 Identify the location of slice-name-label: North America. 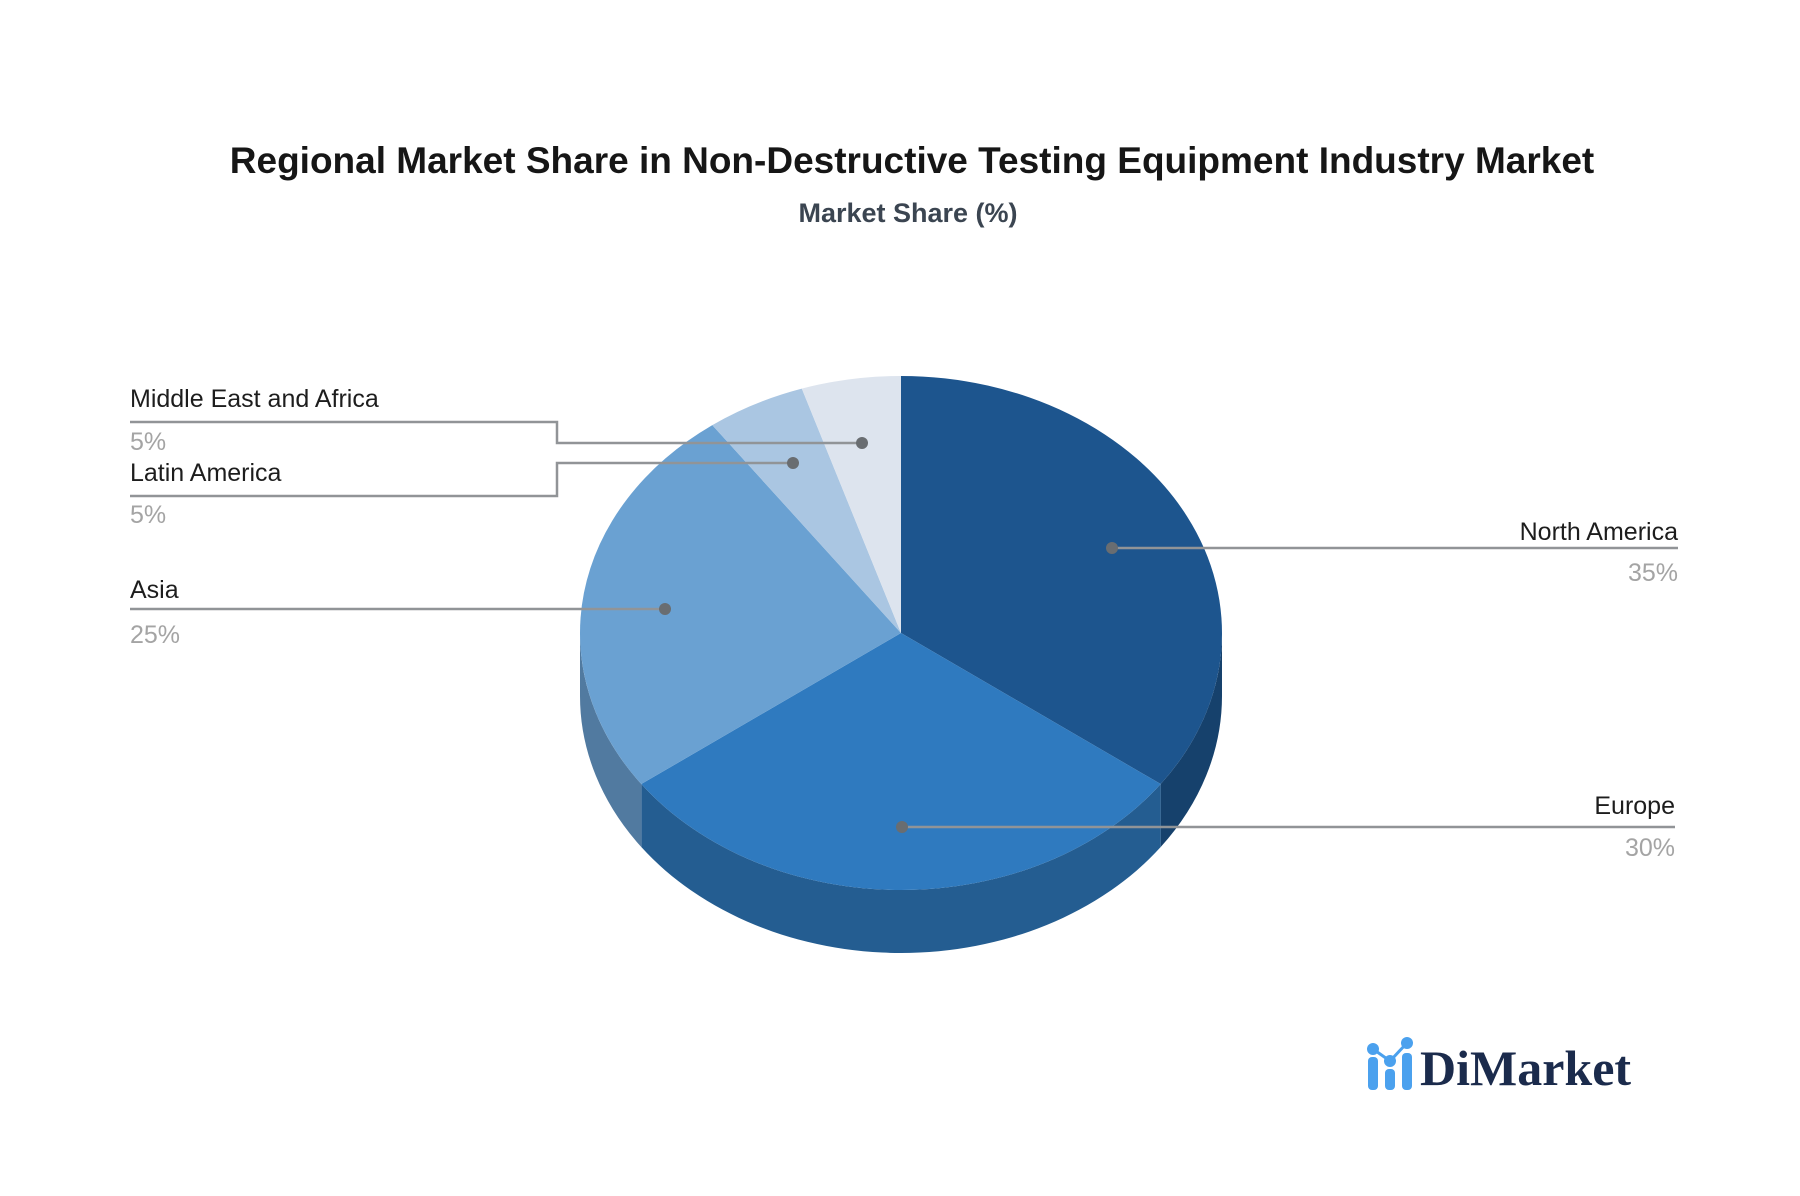
(1599, 532).